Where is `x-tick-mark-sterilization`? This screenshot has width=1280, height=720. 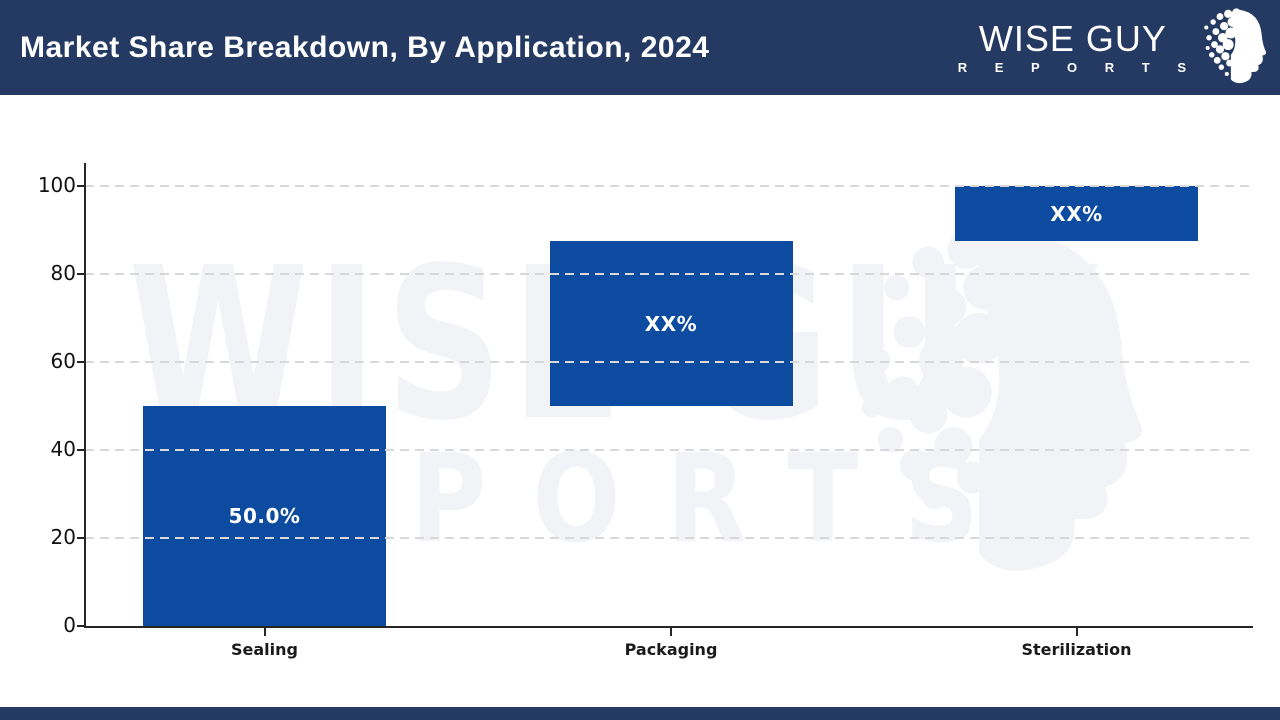 x-tick-mark-sterilization is located at coordinates (1076, 632).